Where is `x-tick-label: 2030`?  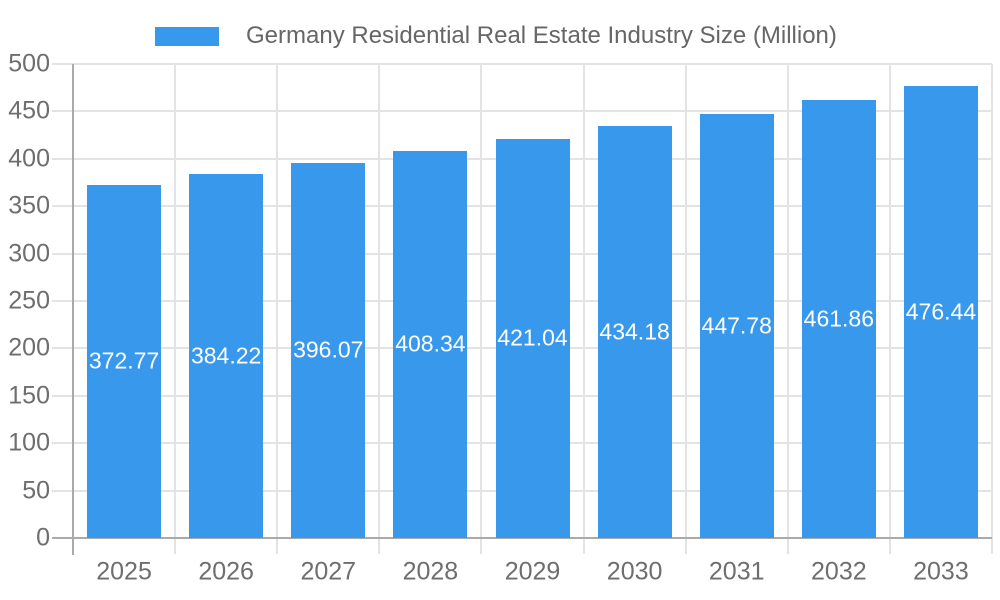
x-tick-label: 2030 is located at coordinates (634, 571).